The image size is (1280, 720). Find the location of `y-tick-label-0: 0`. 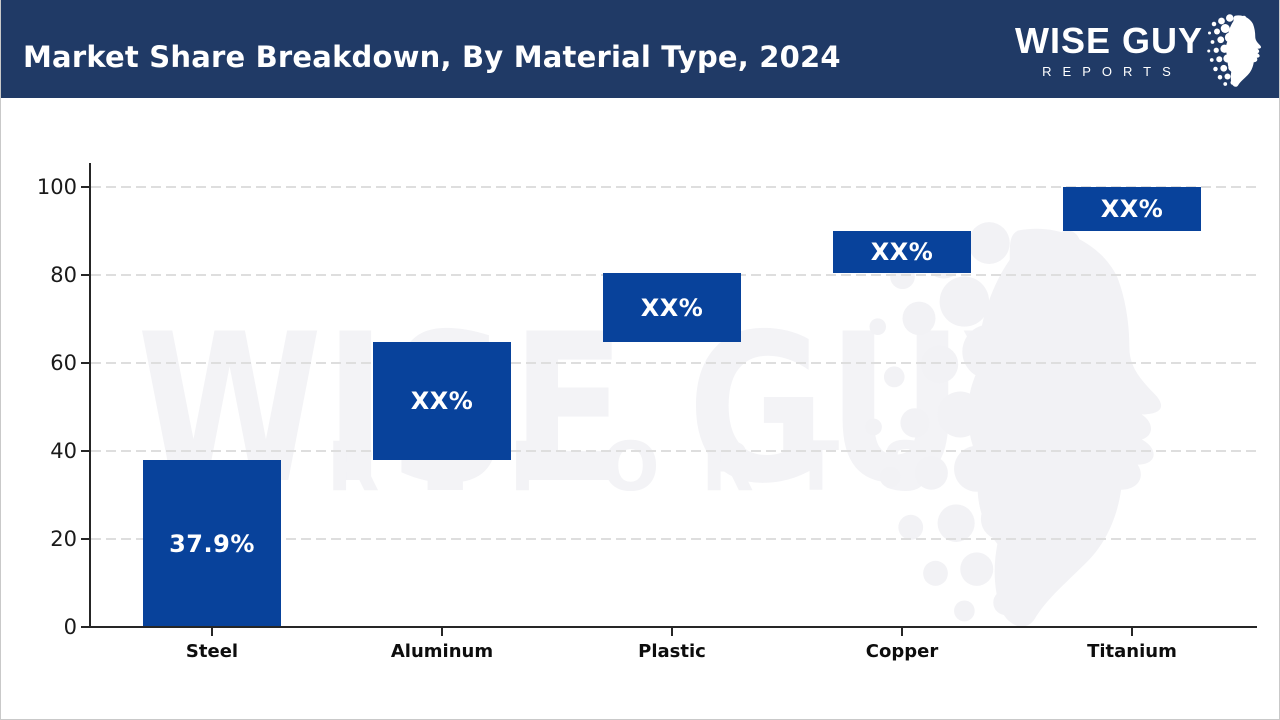

y-tick-label-0: 0 is located at coordinates (70, 627).